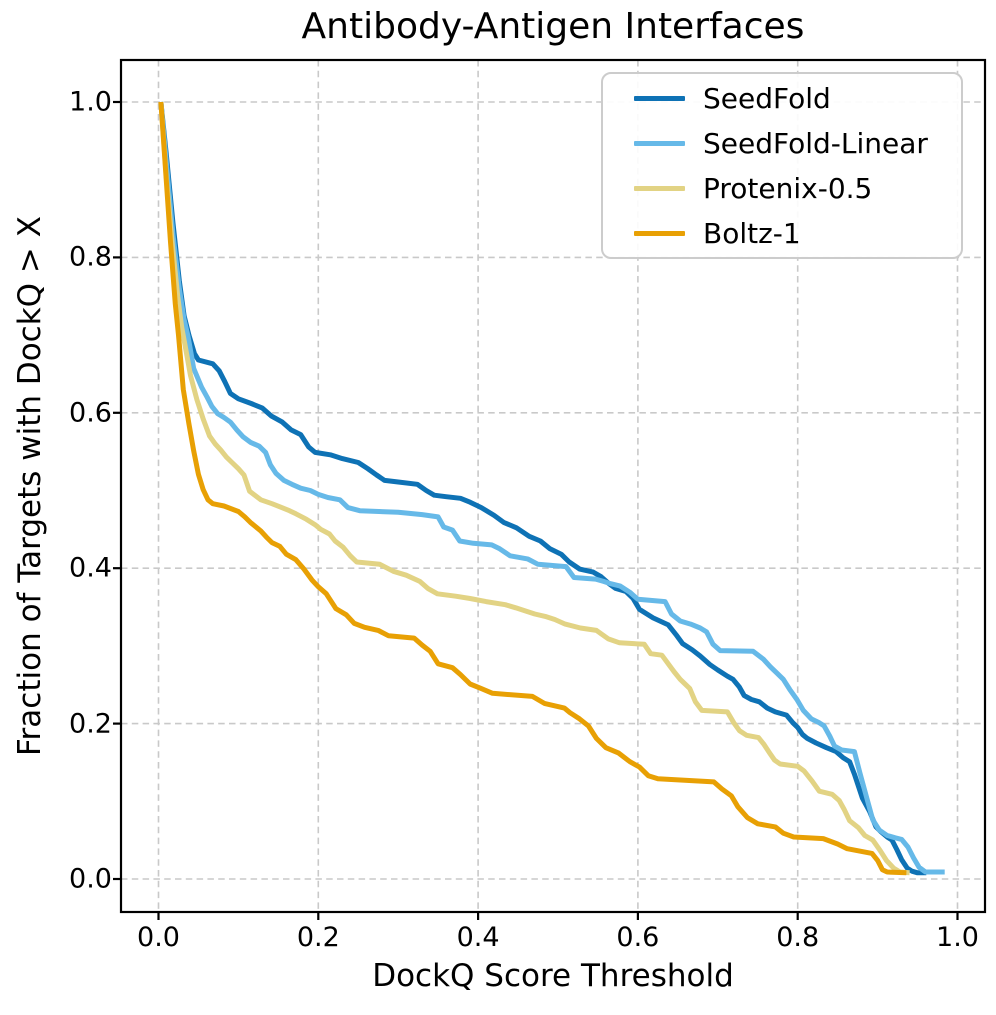 The width and height of the screenshot is (996, 1015). I want to click on x-tick-label: 0.2, so click(318, 937).